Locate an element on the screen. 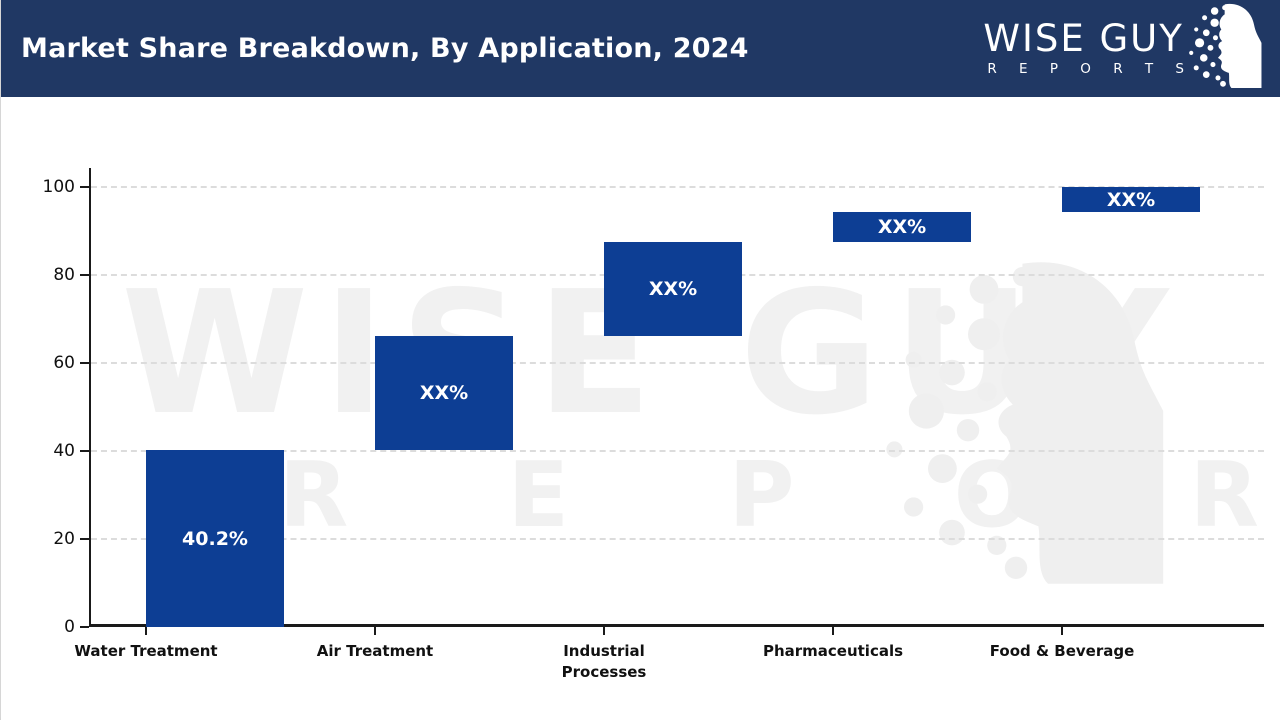 The width and height of the screenshot is (1280, 720). y-tick-label: 80 is located at coordinates (64, 275).